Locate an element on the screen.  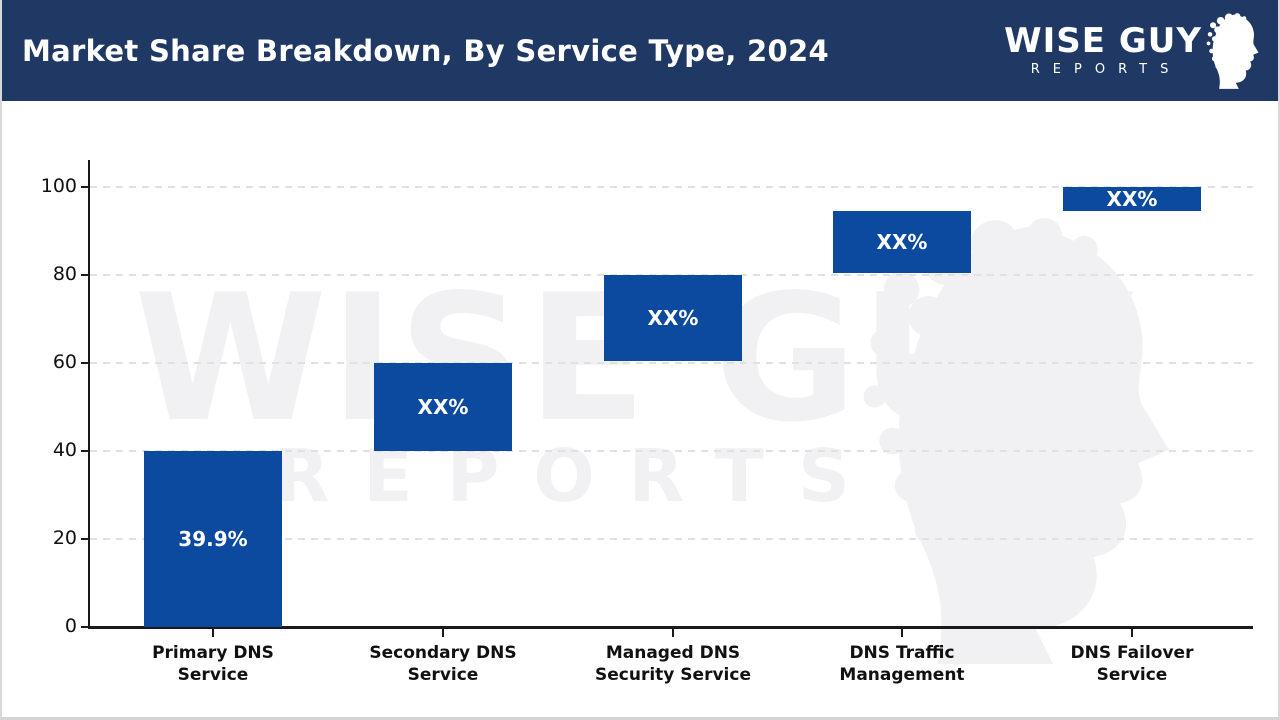
bar-5: XX% is located at coordinates (1132, 199).